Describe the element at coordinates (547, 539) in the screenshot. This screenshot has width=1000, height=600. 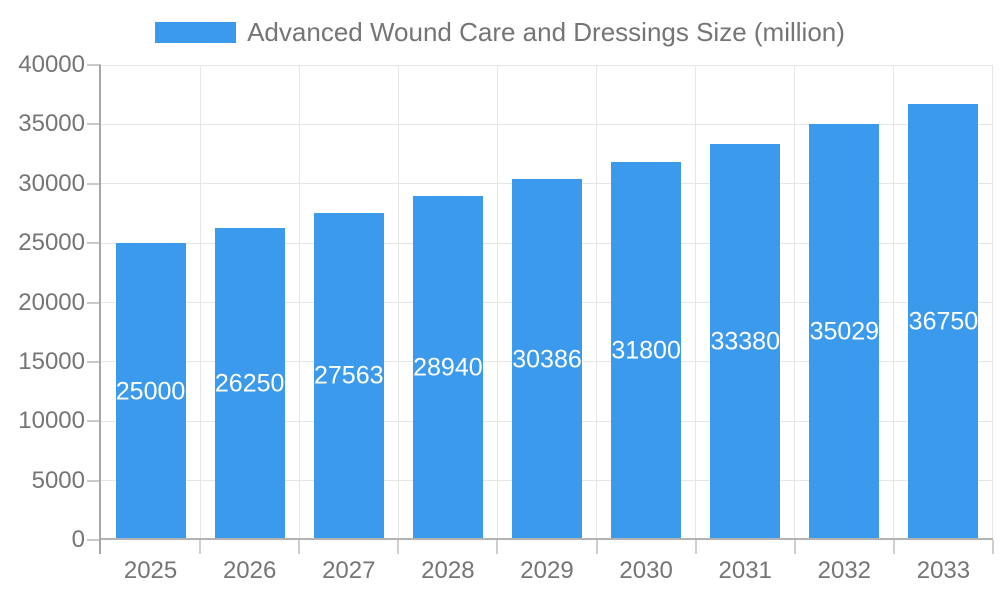
I see `x-axis-line` at that location.